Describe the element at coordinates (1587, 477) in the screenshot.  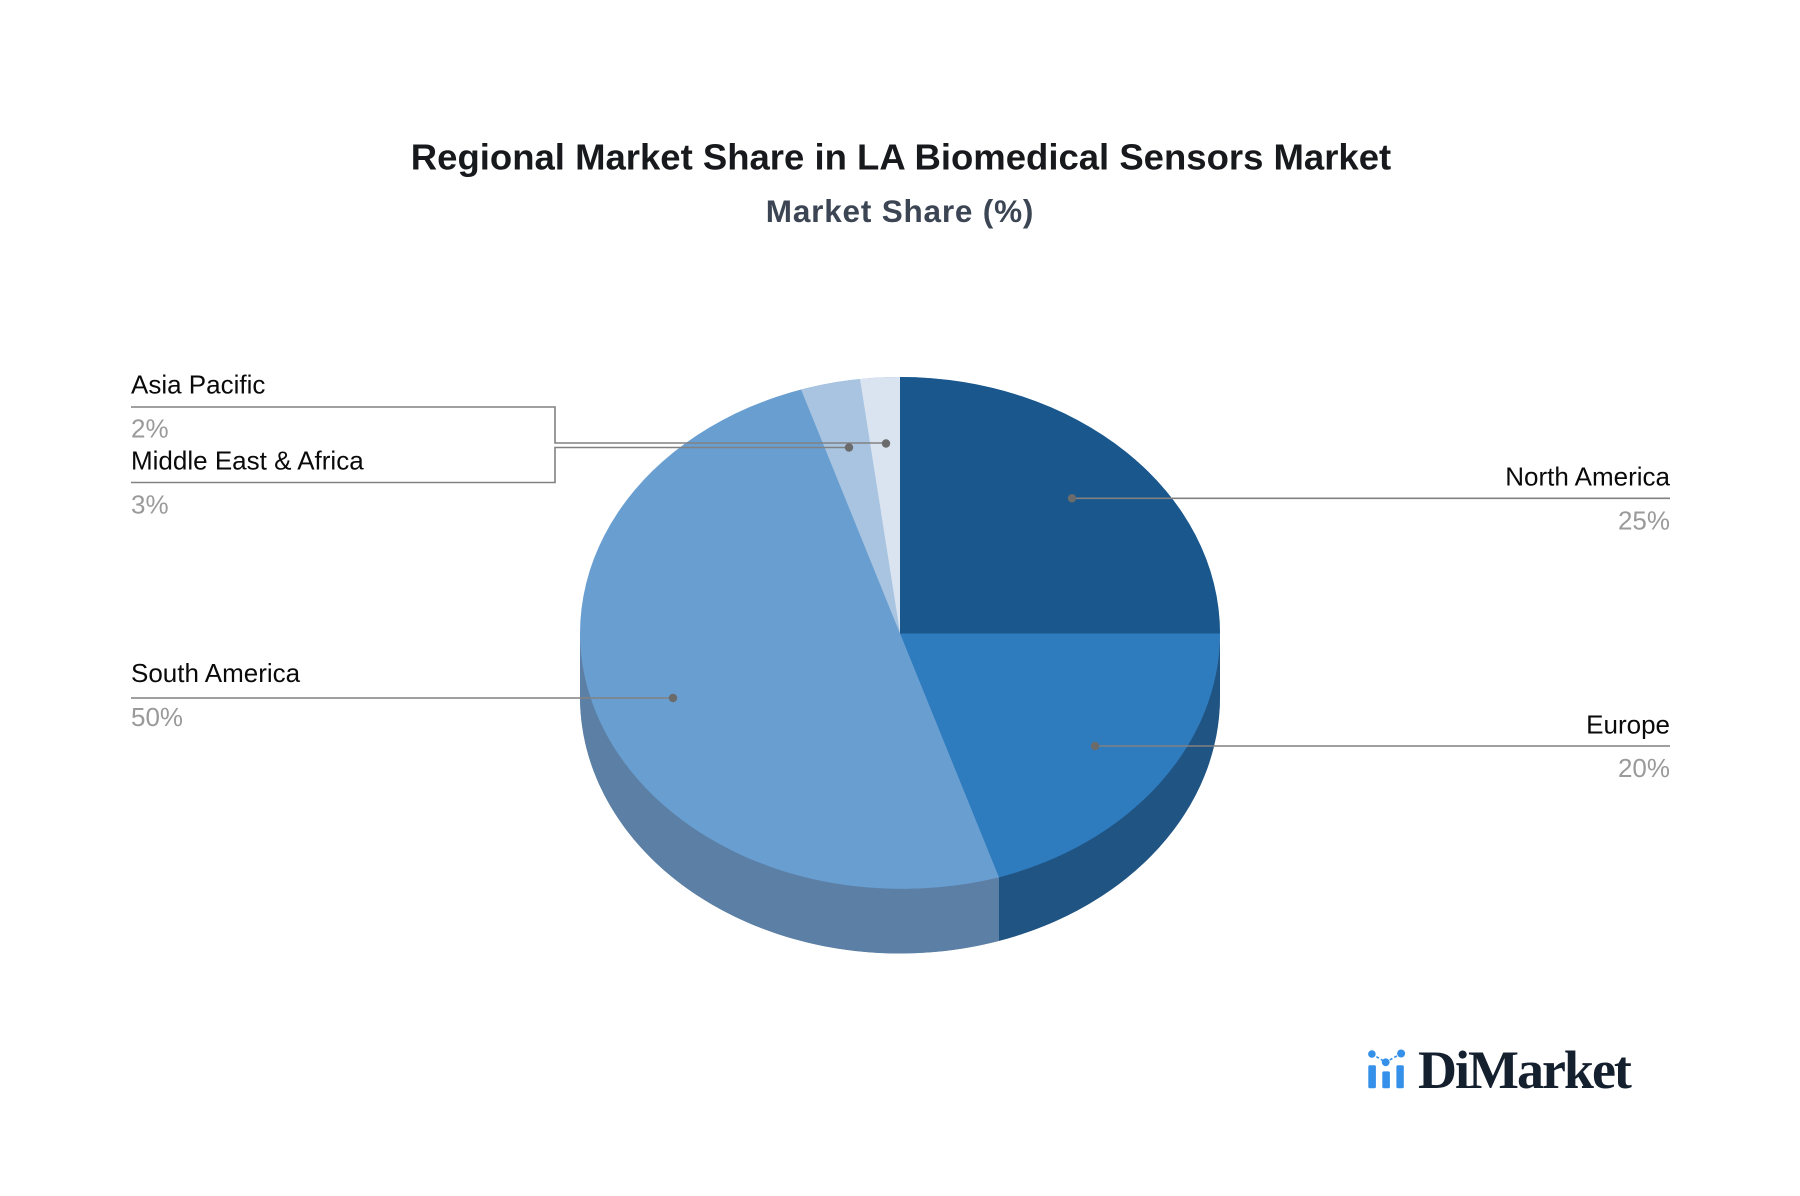
I see `svg-text: North America` at that location.